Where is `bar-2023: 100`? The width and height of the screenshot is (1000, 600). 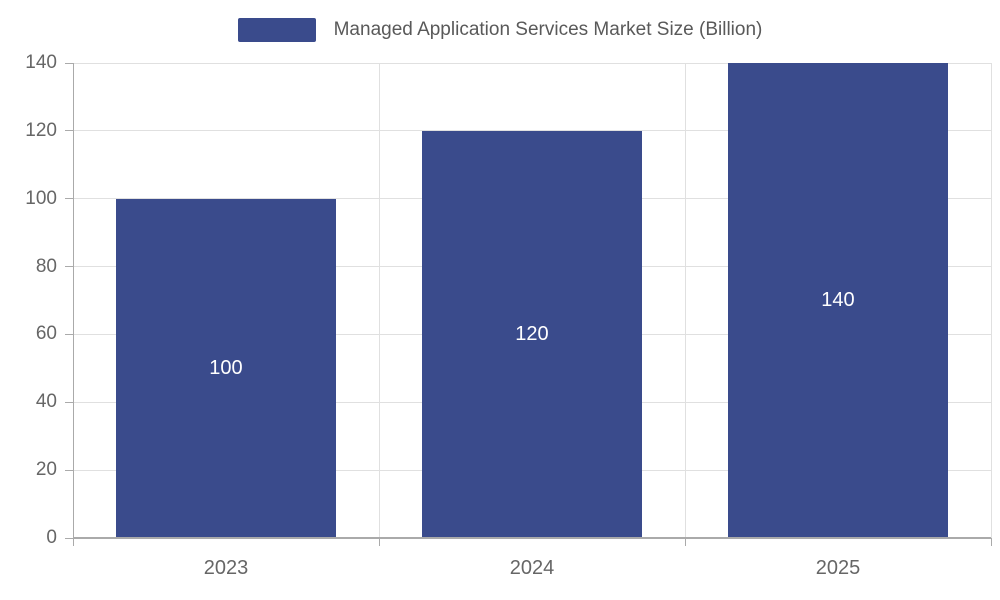
bar-2023: 100 is located at coordinates (226, 368).